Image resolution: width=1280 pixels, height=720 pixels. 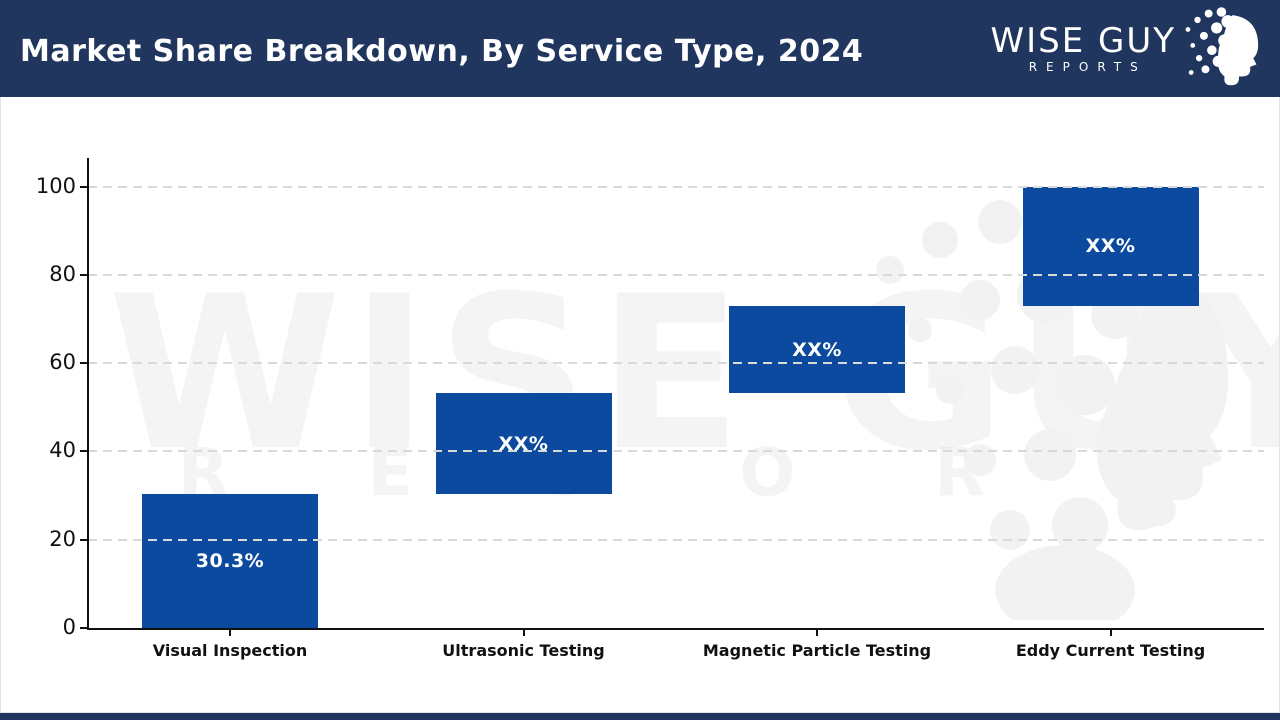 I want to click on wise-guy-reports-logo: WISE GUY REPORTS, so click(x=1128, y=49).